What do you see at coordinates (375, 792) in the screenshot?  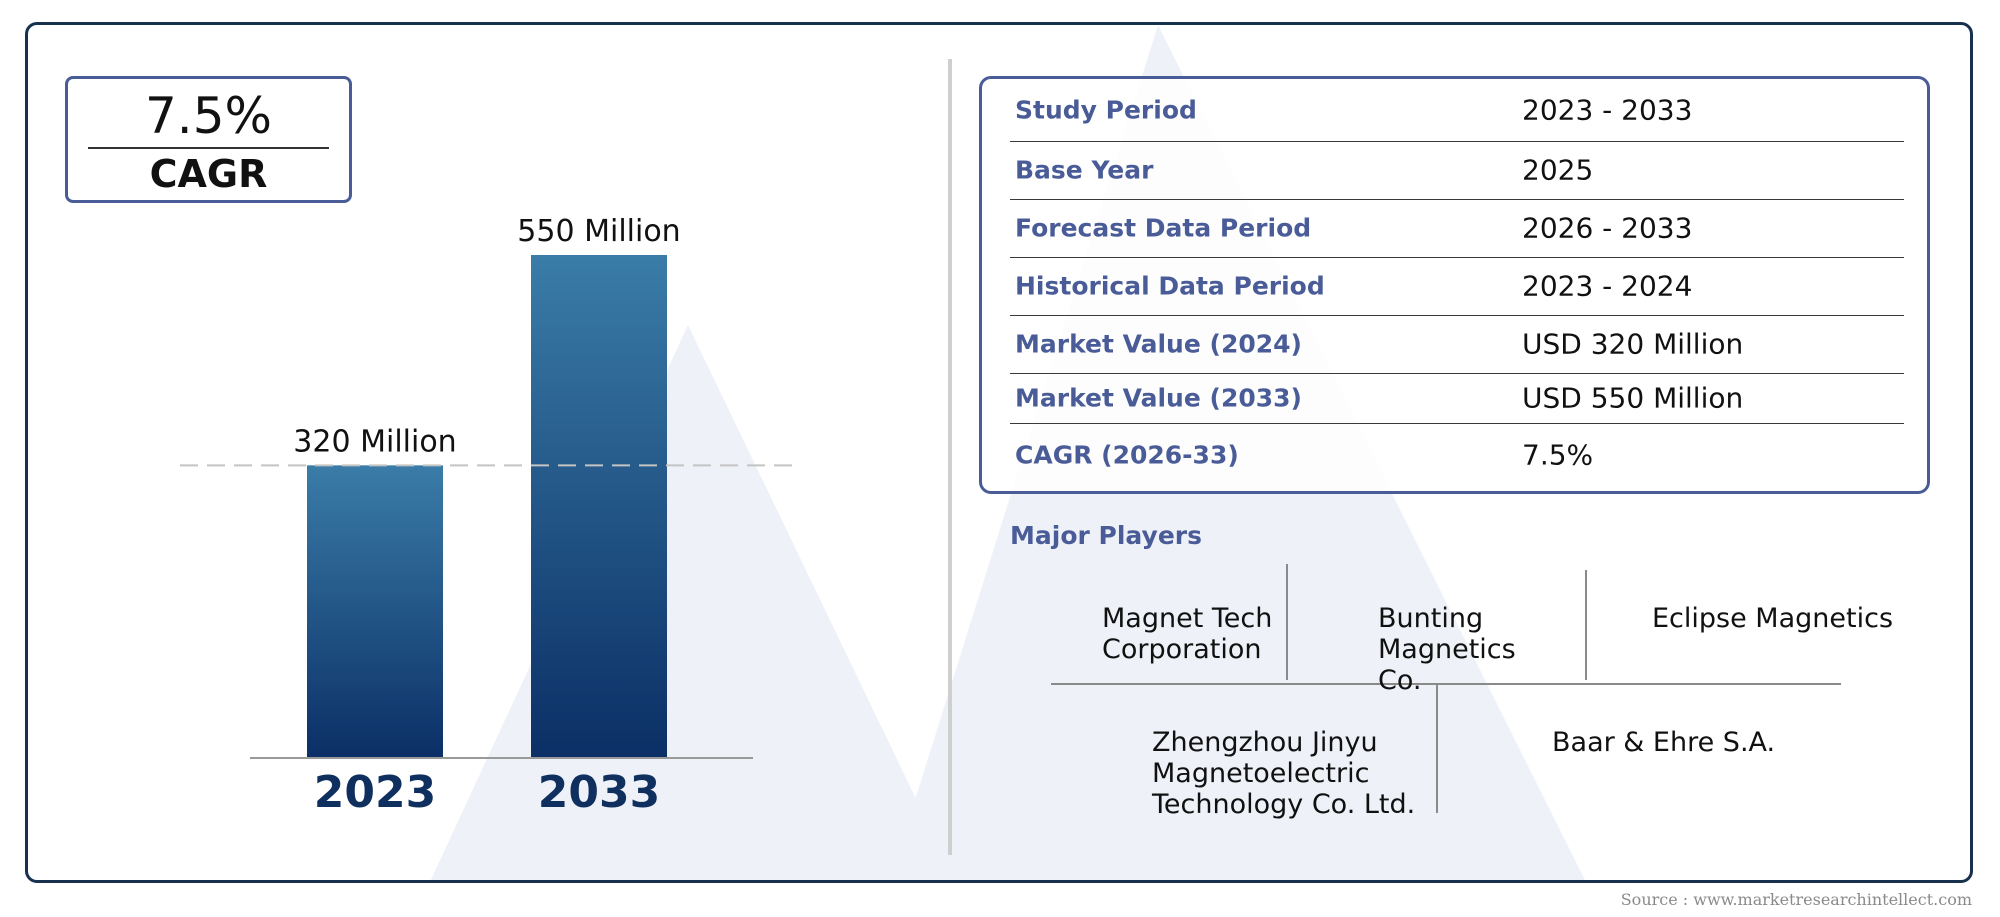 I see `x-tick-label: 2023` at bounding box center [375, 792].